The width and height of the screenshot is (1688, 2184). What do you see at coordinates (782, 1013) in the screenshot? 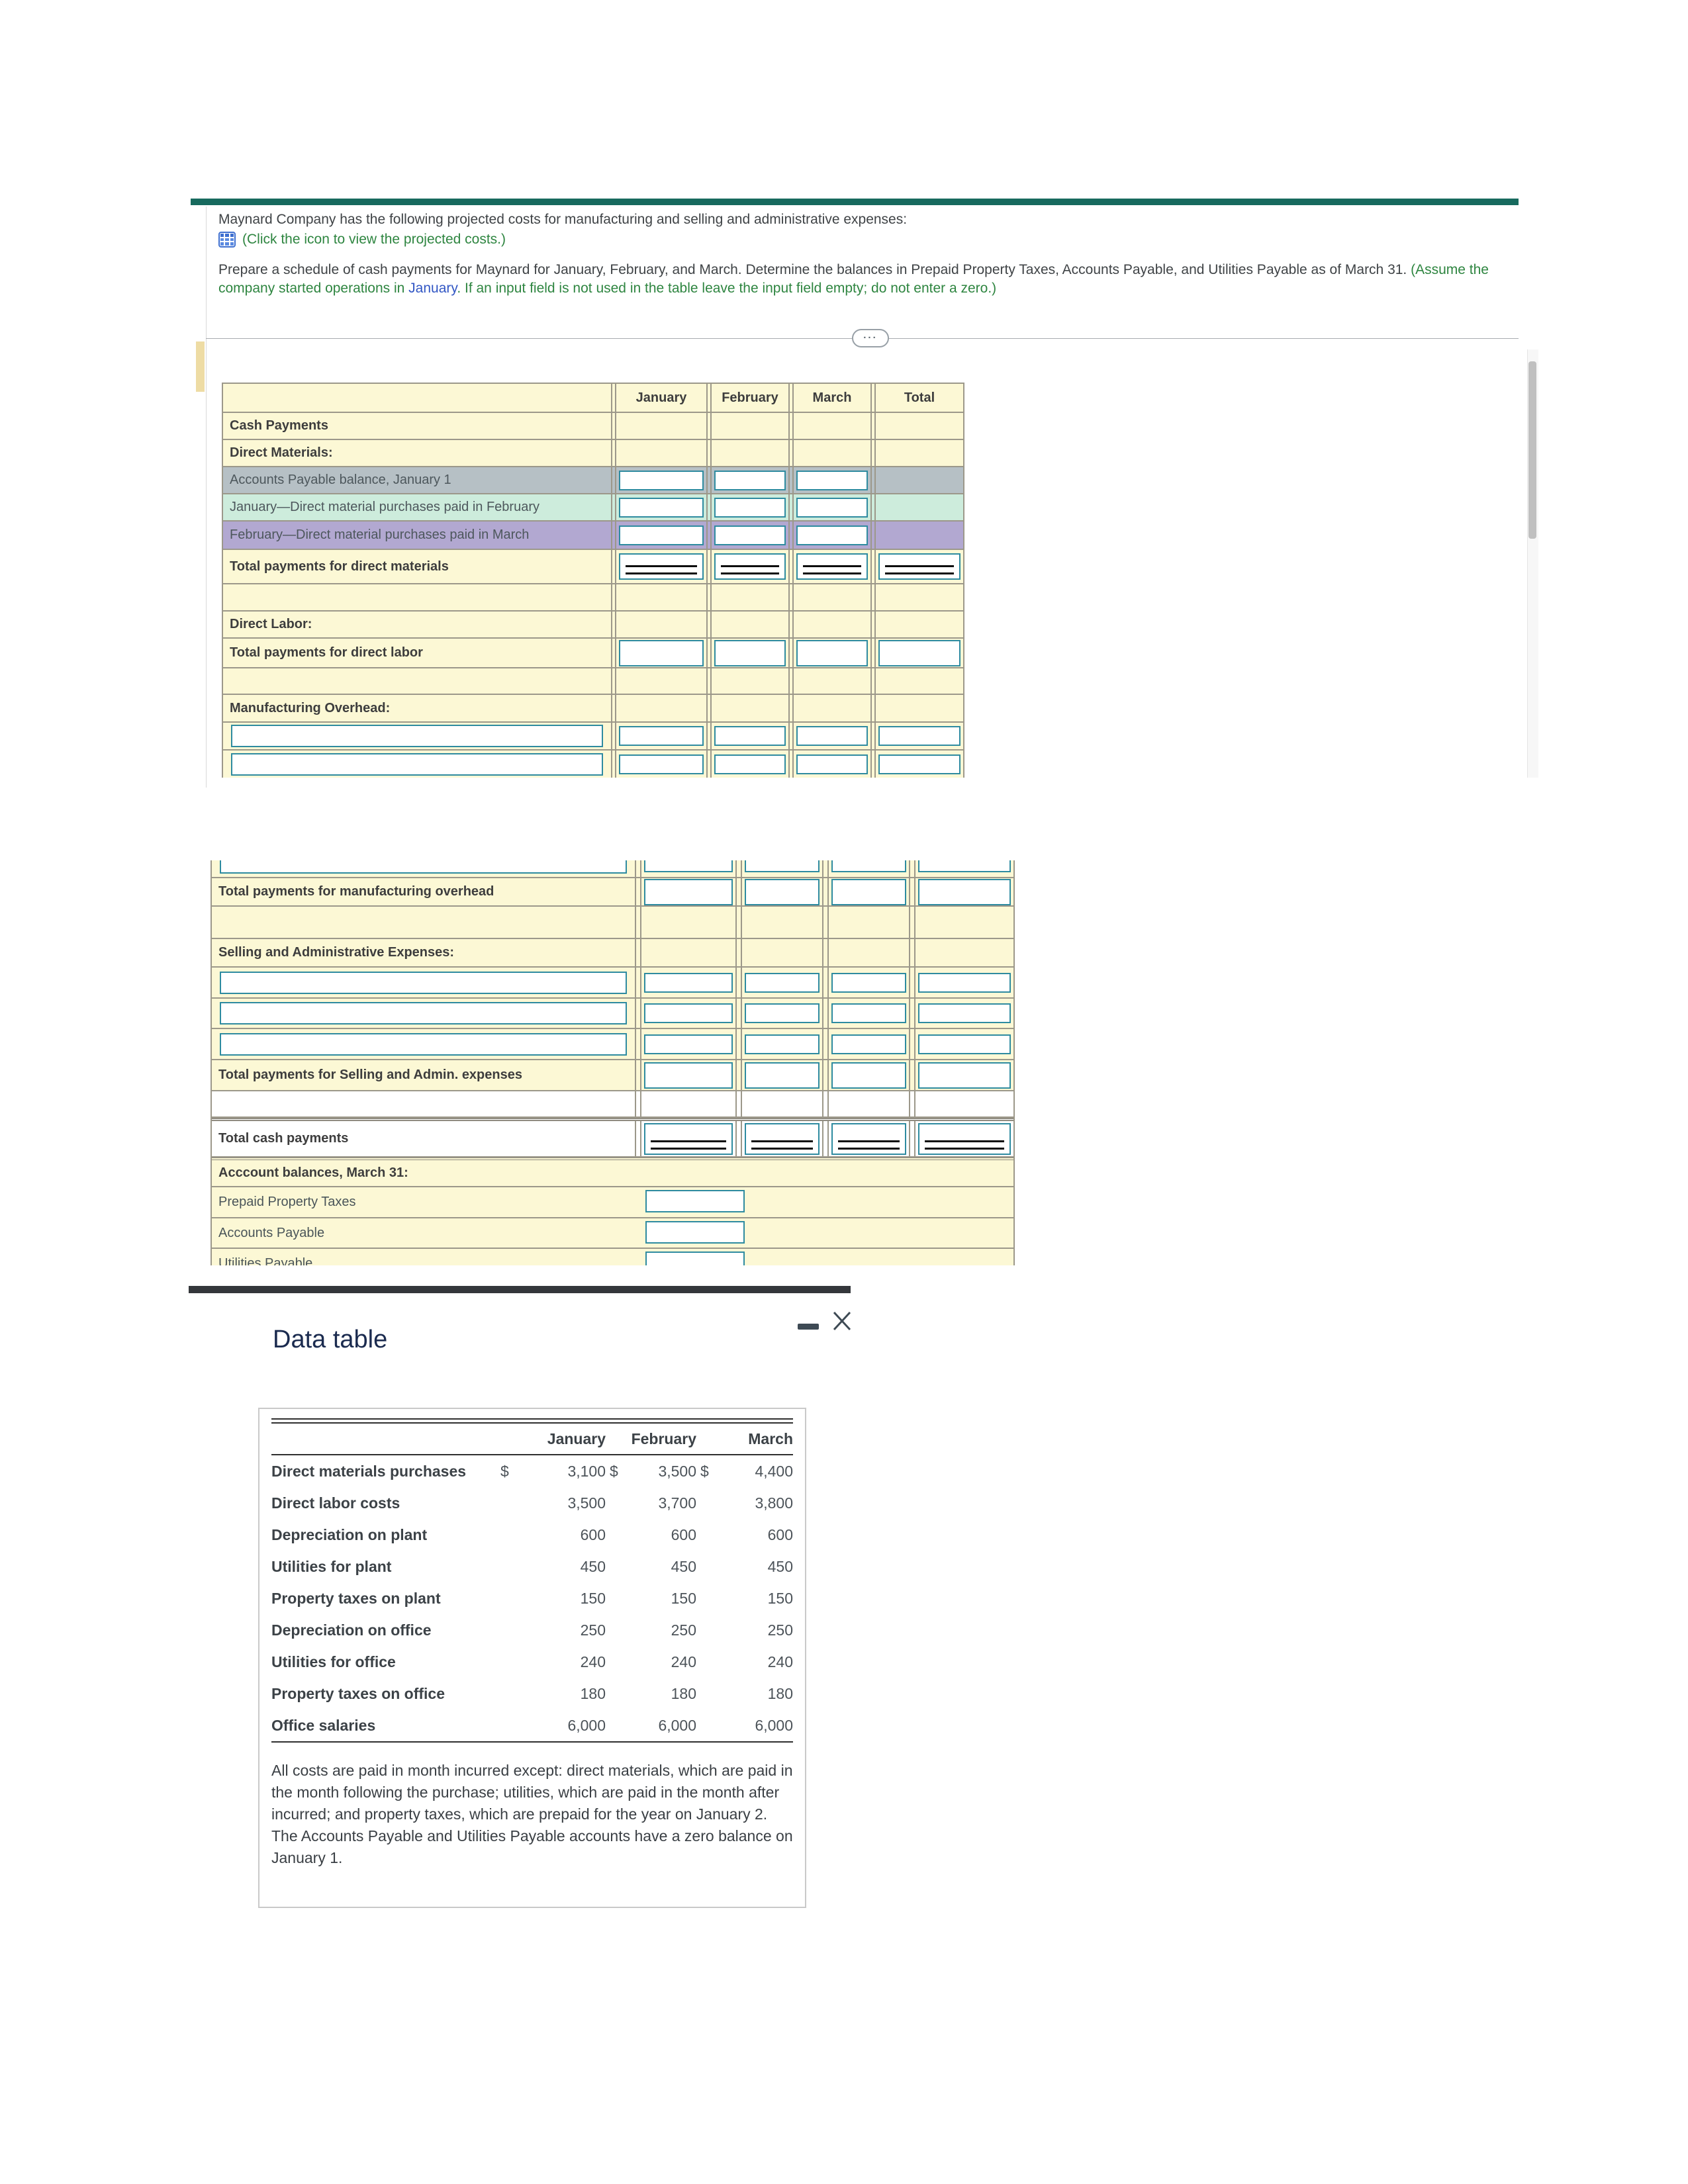
I see `input-sa2-feb` at bounding box center [782, 1013].